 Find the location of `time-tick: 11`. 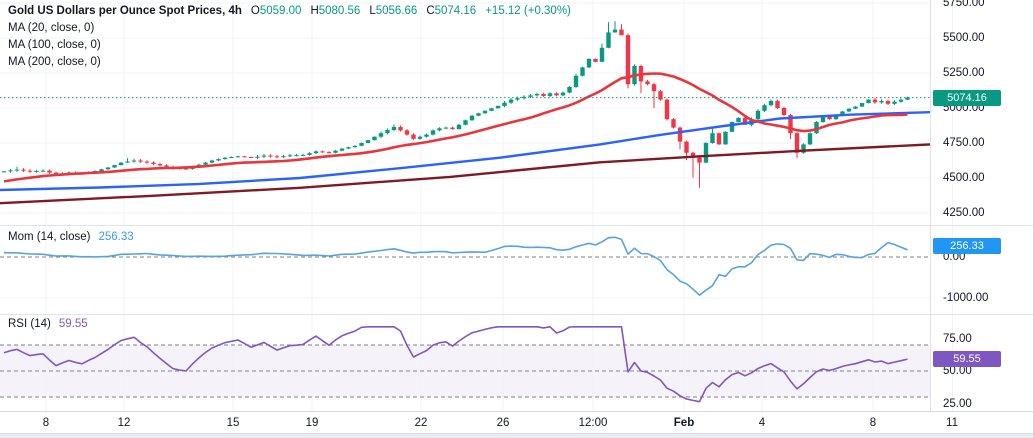

time-tick: 11 is located at coordinates (952, 423).